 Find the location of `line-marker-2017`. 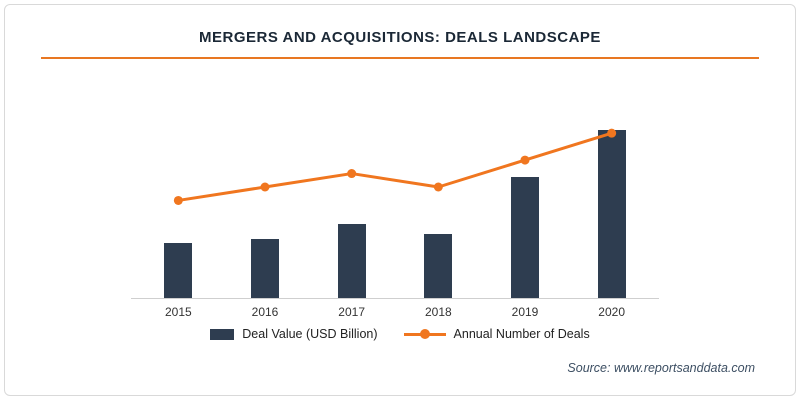

line-marker-2017 is located at coordinates (352, 174).